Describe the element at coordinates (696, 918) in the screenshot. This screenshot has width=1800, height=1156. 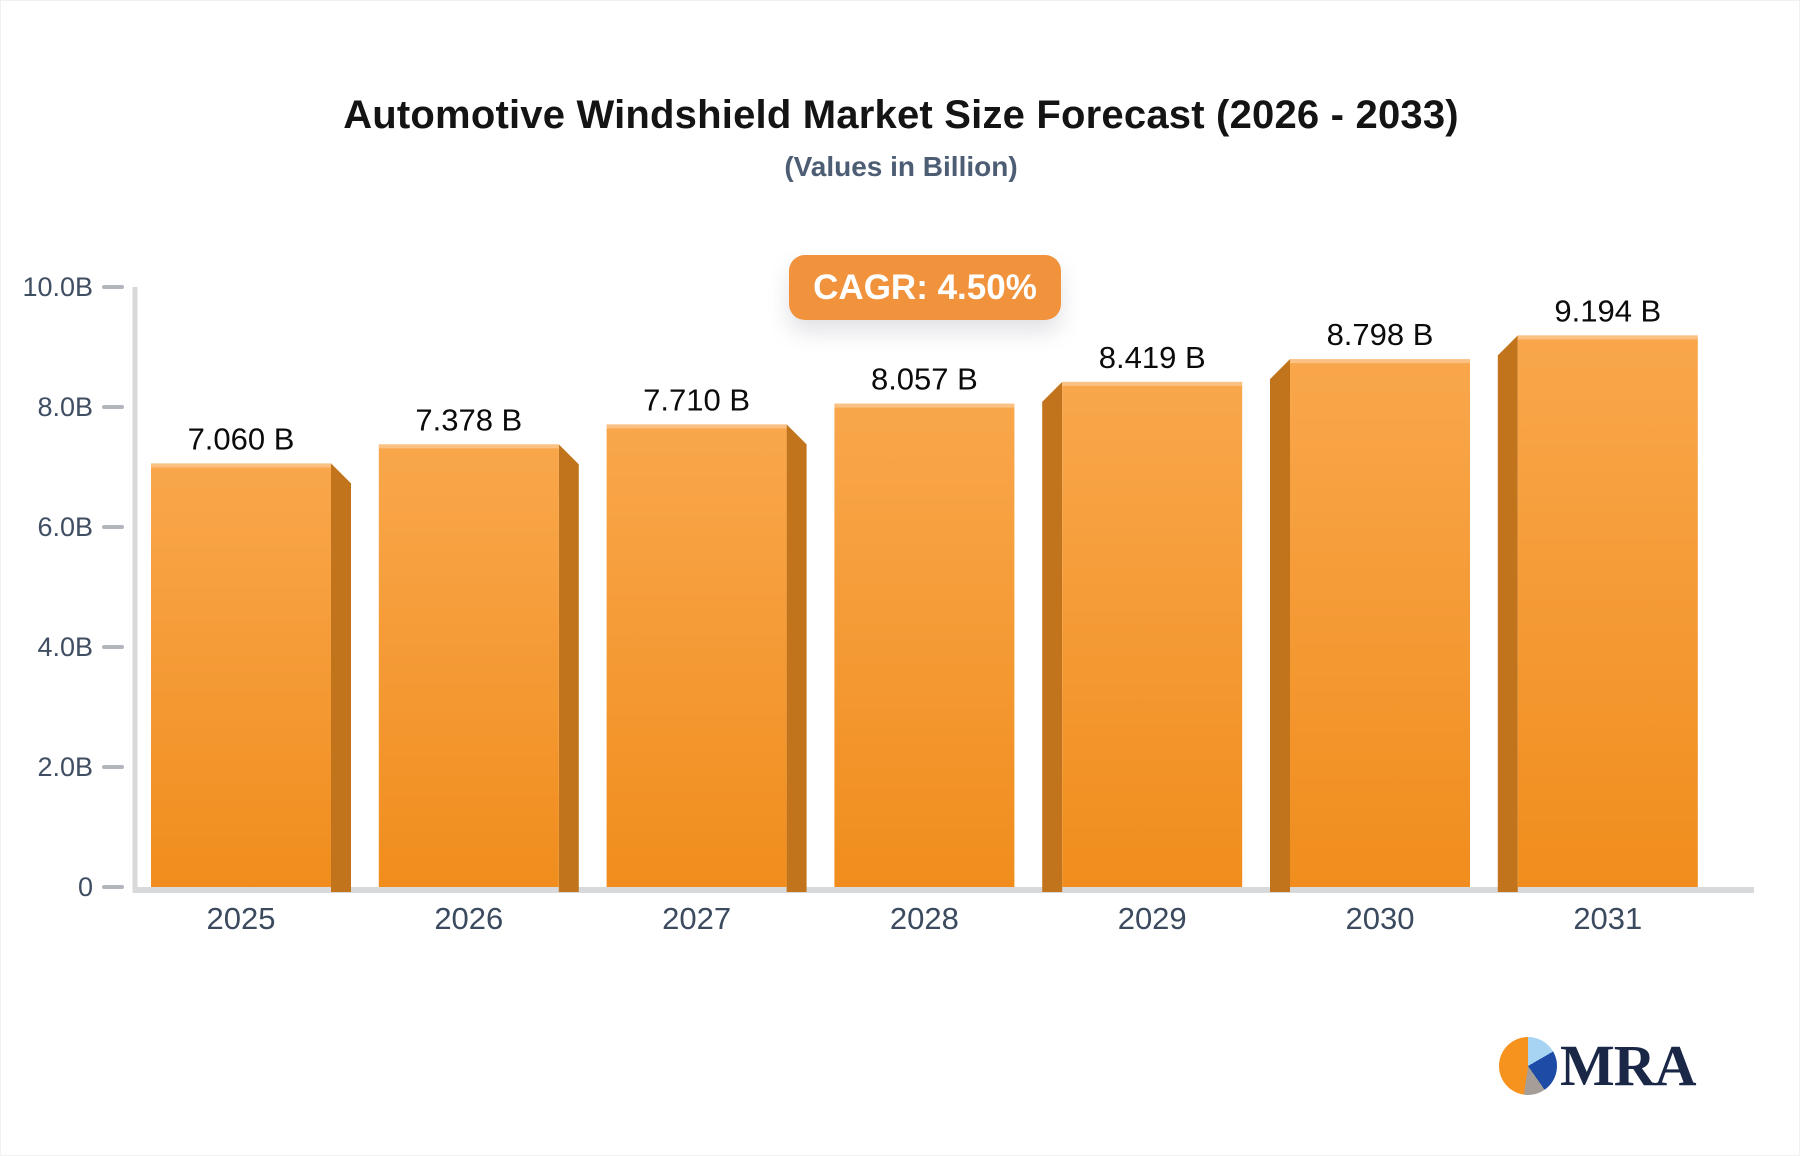
I see `category-label-2027: 2027` at that location.